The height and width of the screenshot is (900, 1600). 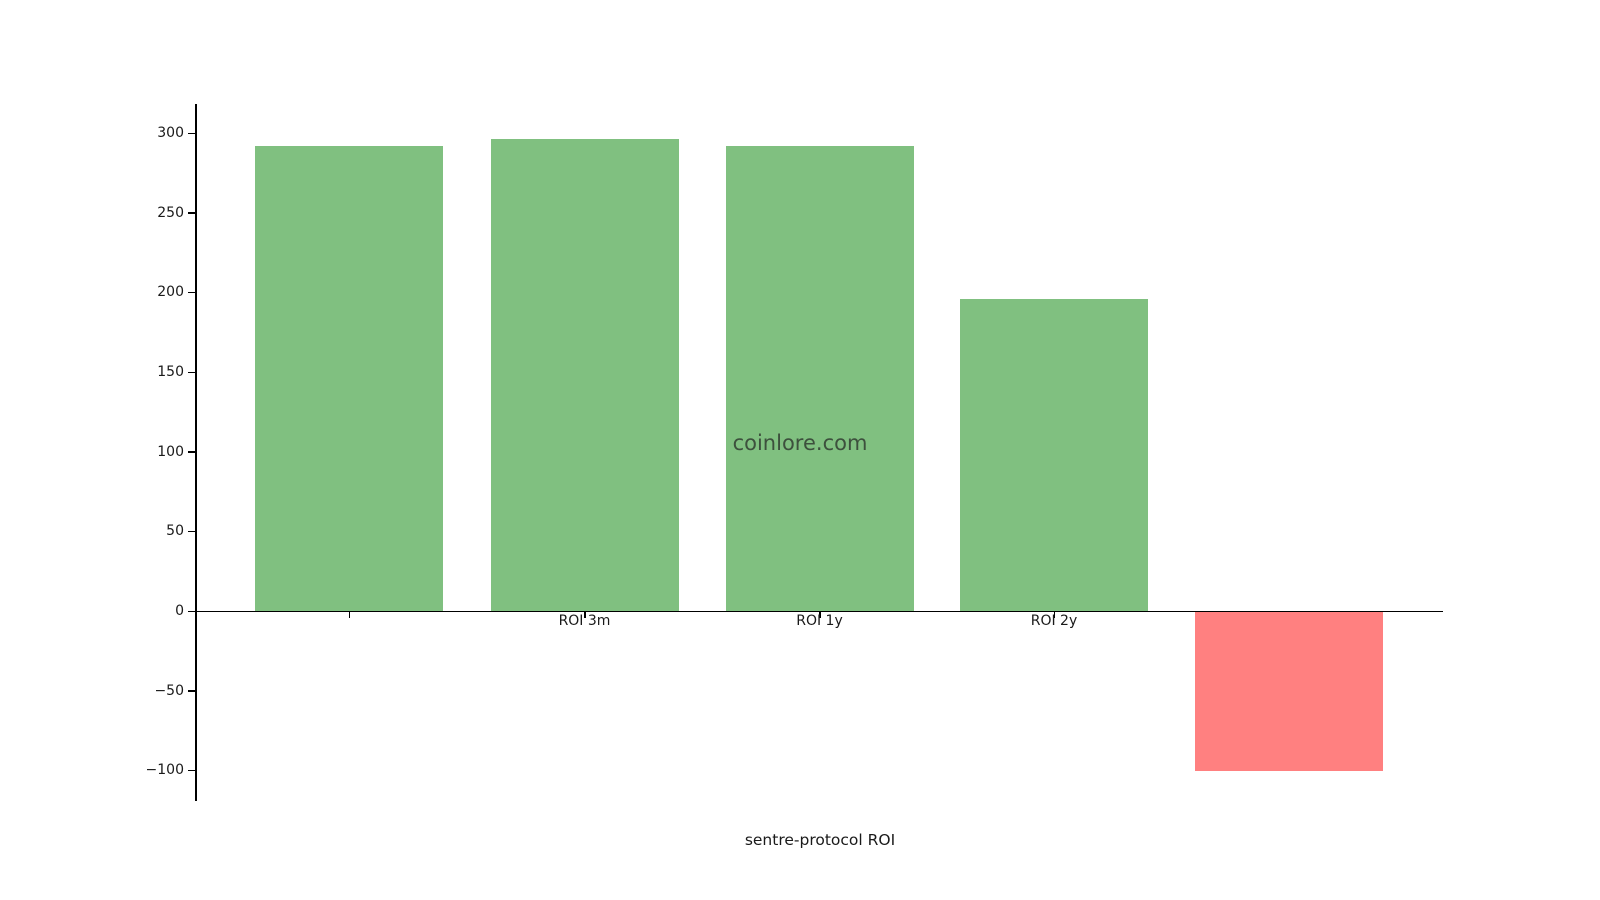 I want to click on bar-roi-2y, so click(x=1054, y=454).